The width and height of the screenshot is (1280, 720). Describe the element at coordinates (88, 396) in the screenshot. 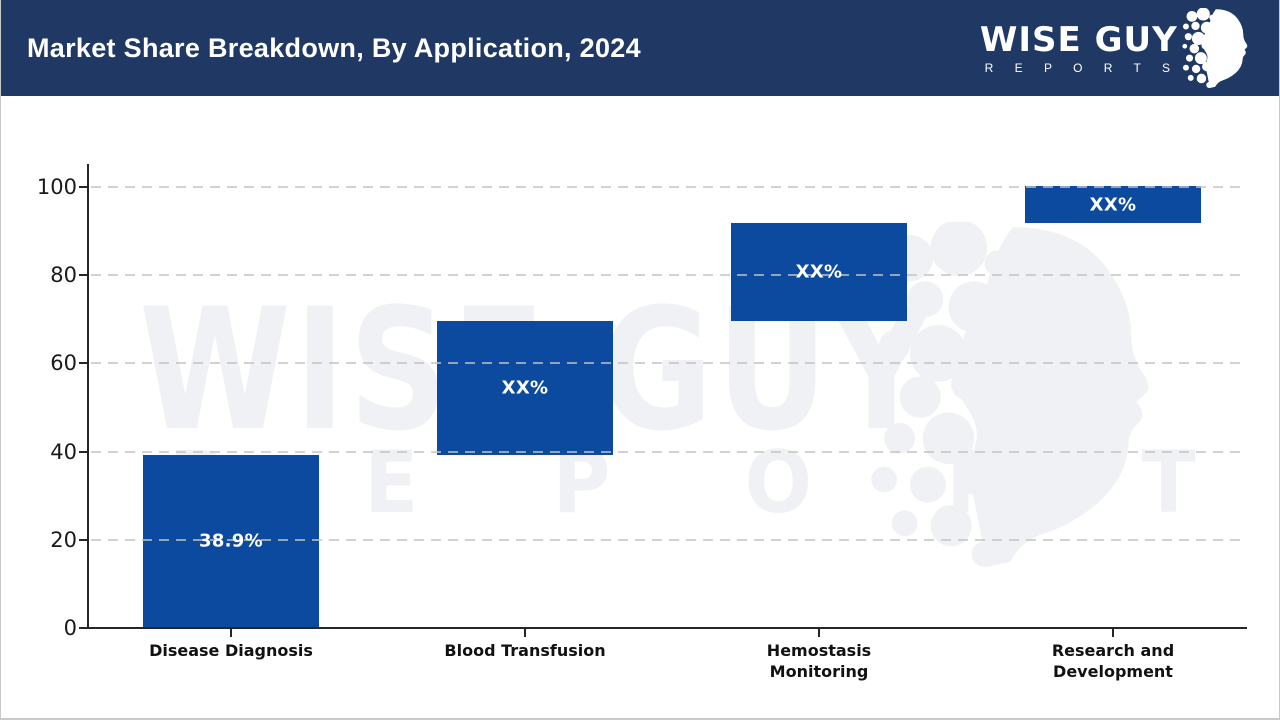

I see `y-axis-line` at that location.